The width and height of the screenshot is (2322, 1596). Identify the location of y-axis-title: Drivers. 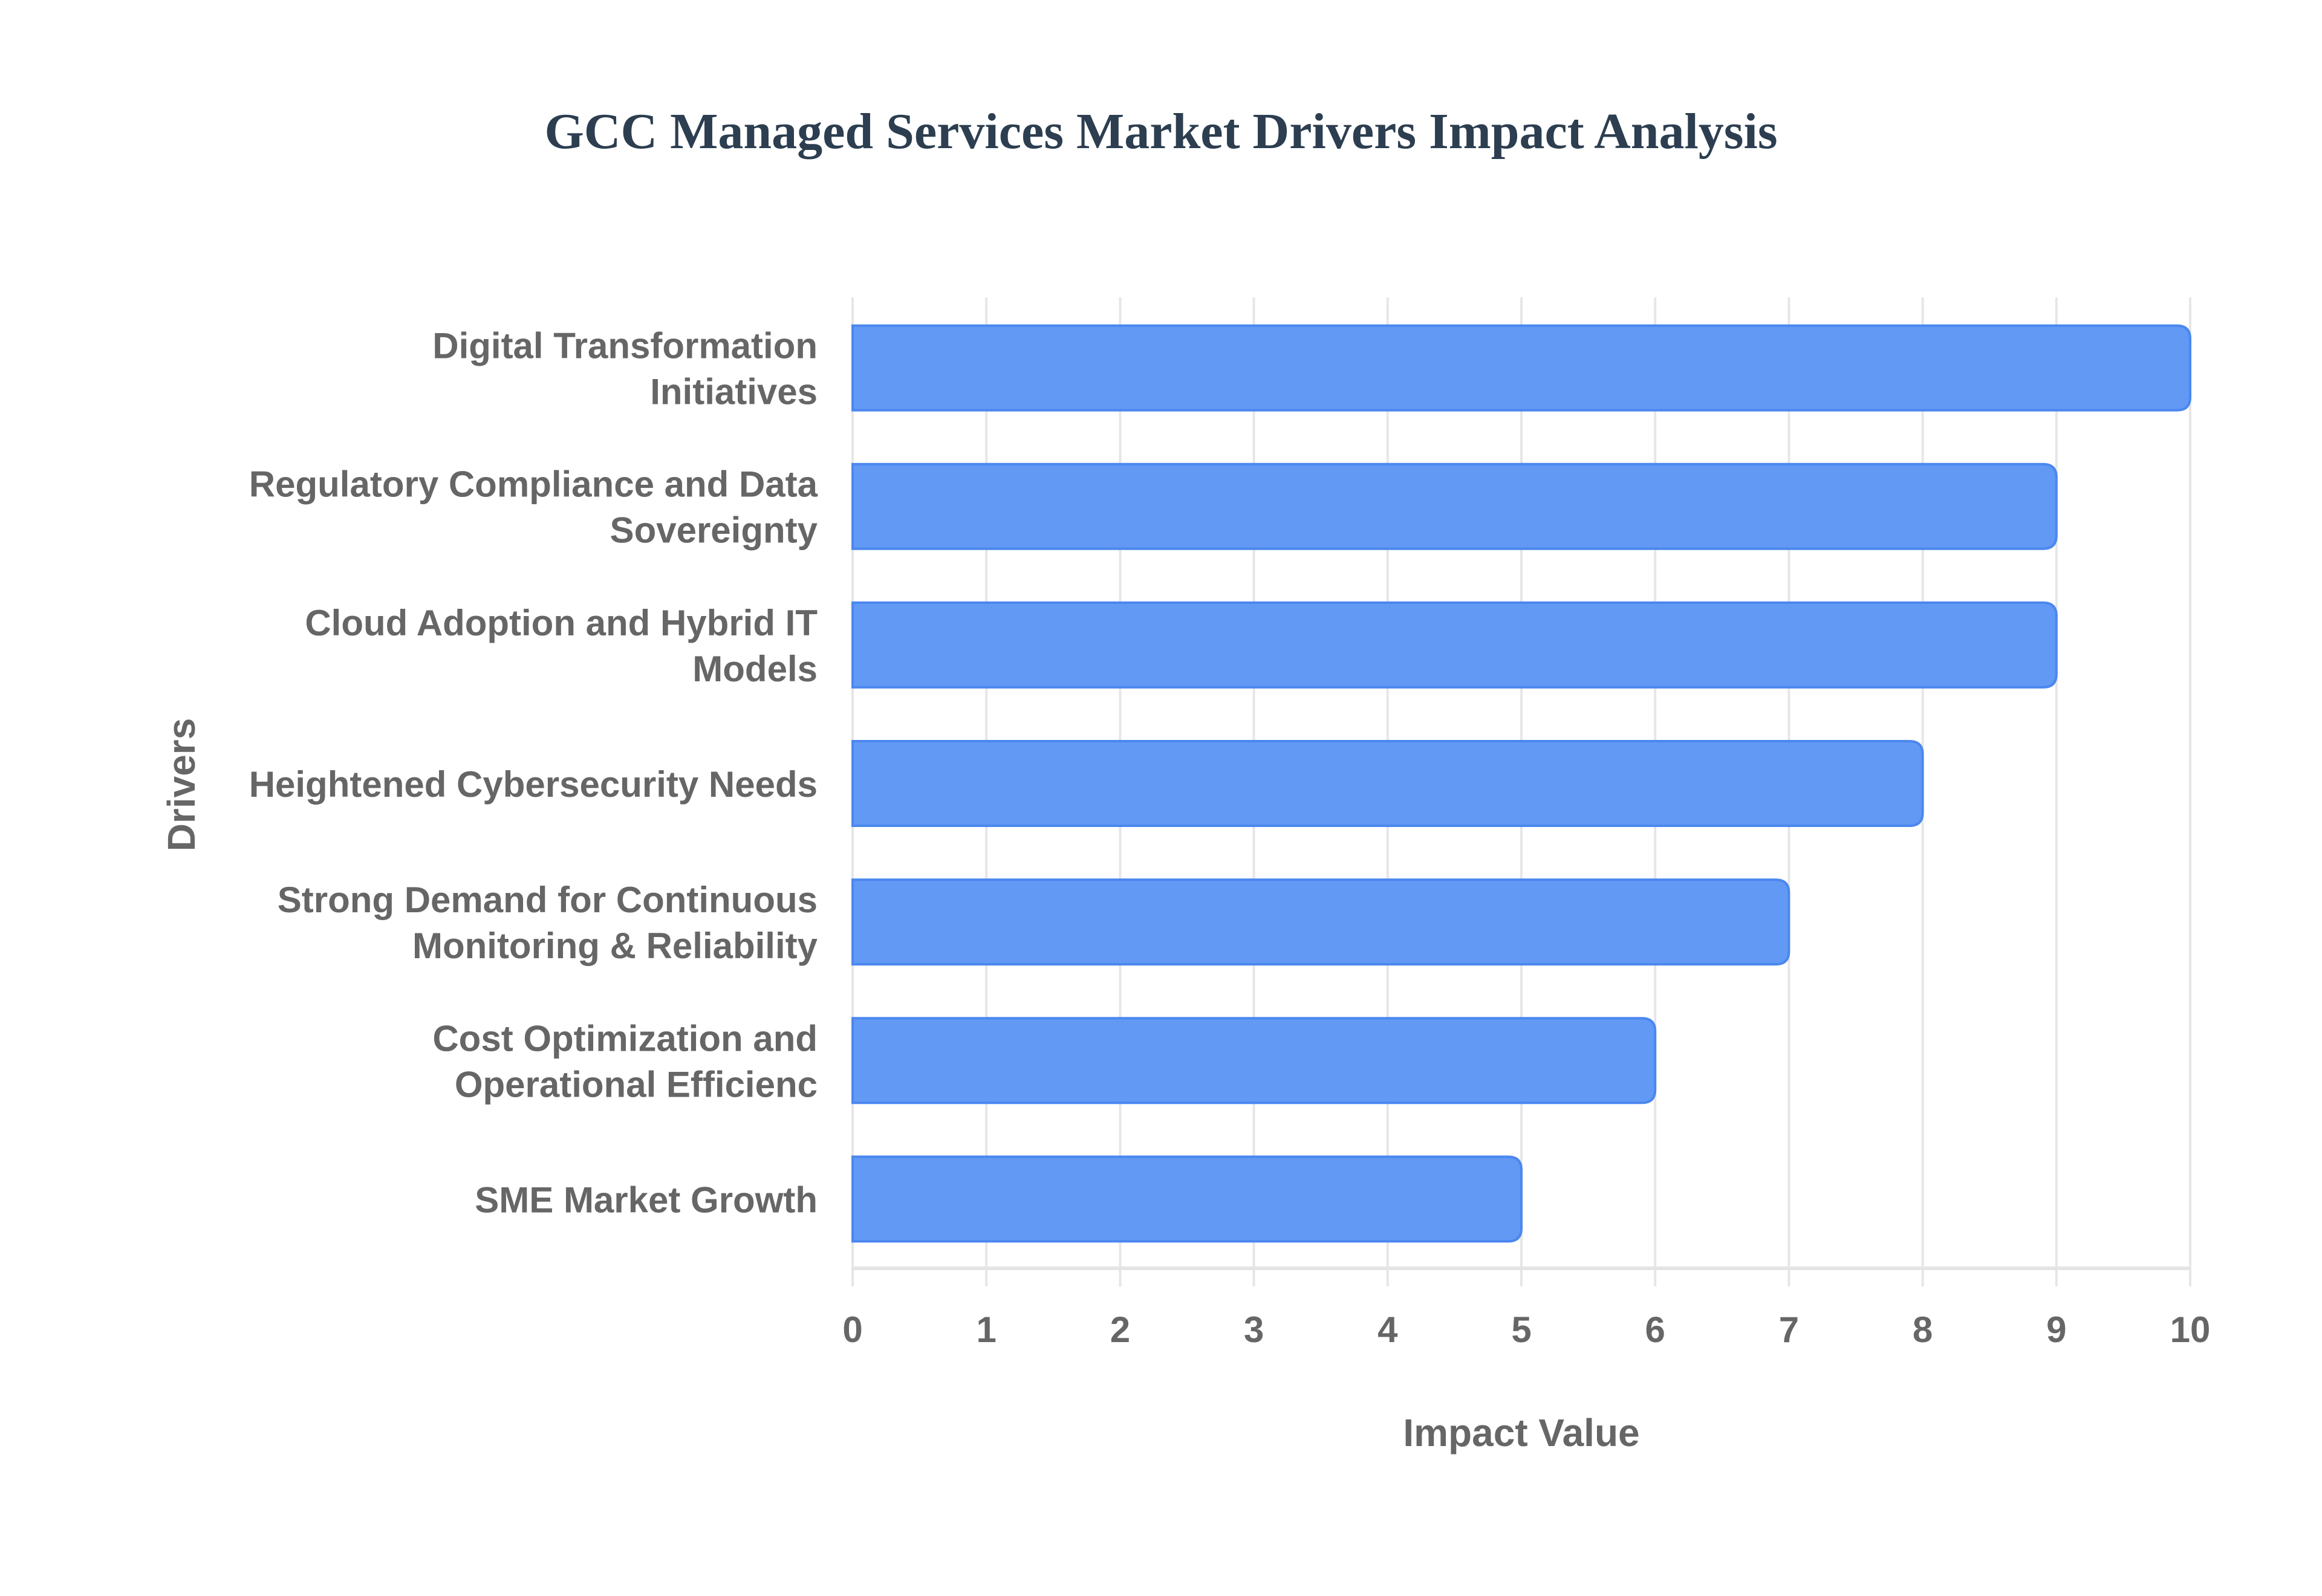
(181, 785).